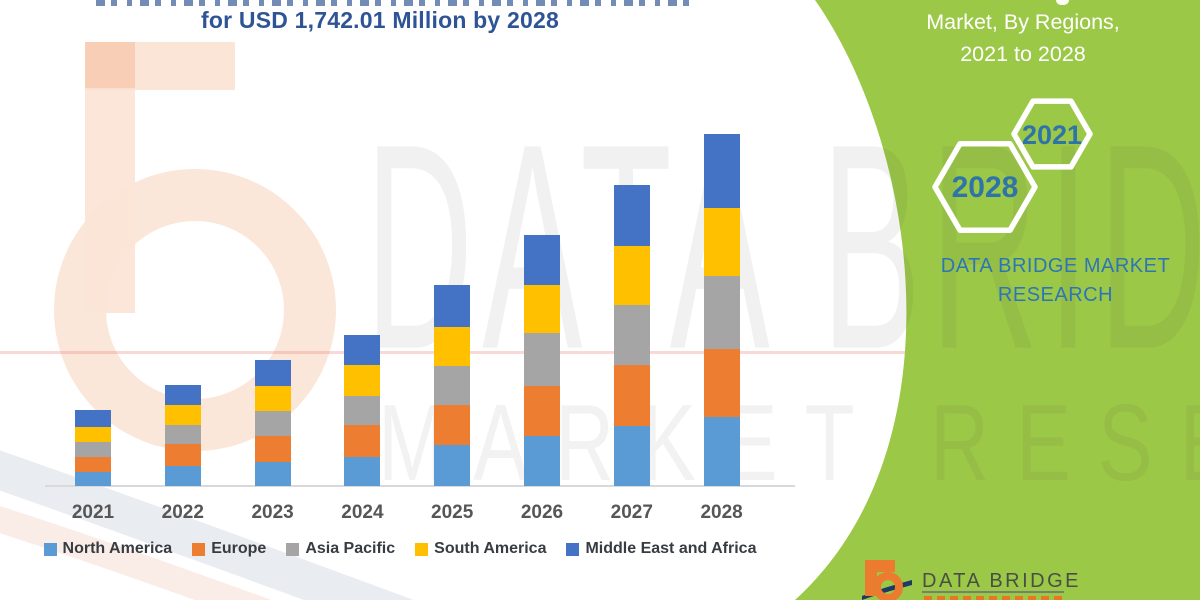 Image resolution: width=1200 pixels, height=600 pixels. What do you see at coordinates (542, 512) in the screenshot?
I see `x-axis-label-2026: 2026` at bounding box center [542, 512].